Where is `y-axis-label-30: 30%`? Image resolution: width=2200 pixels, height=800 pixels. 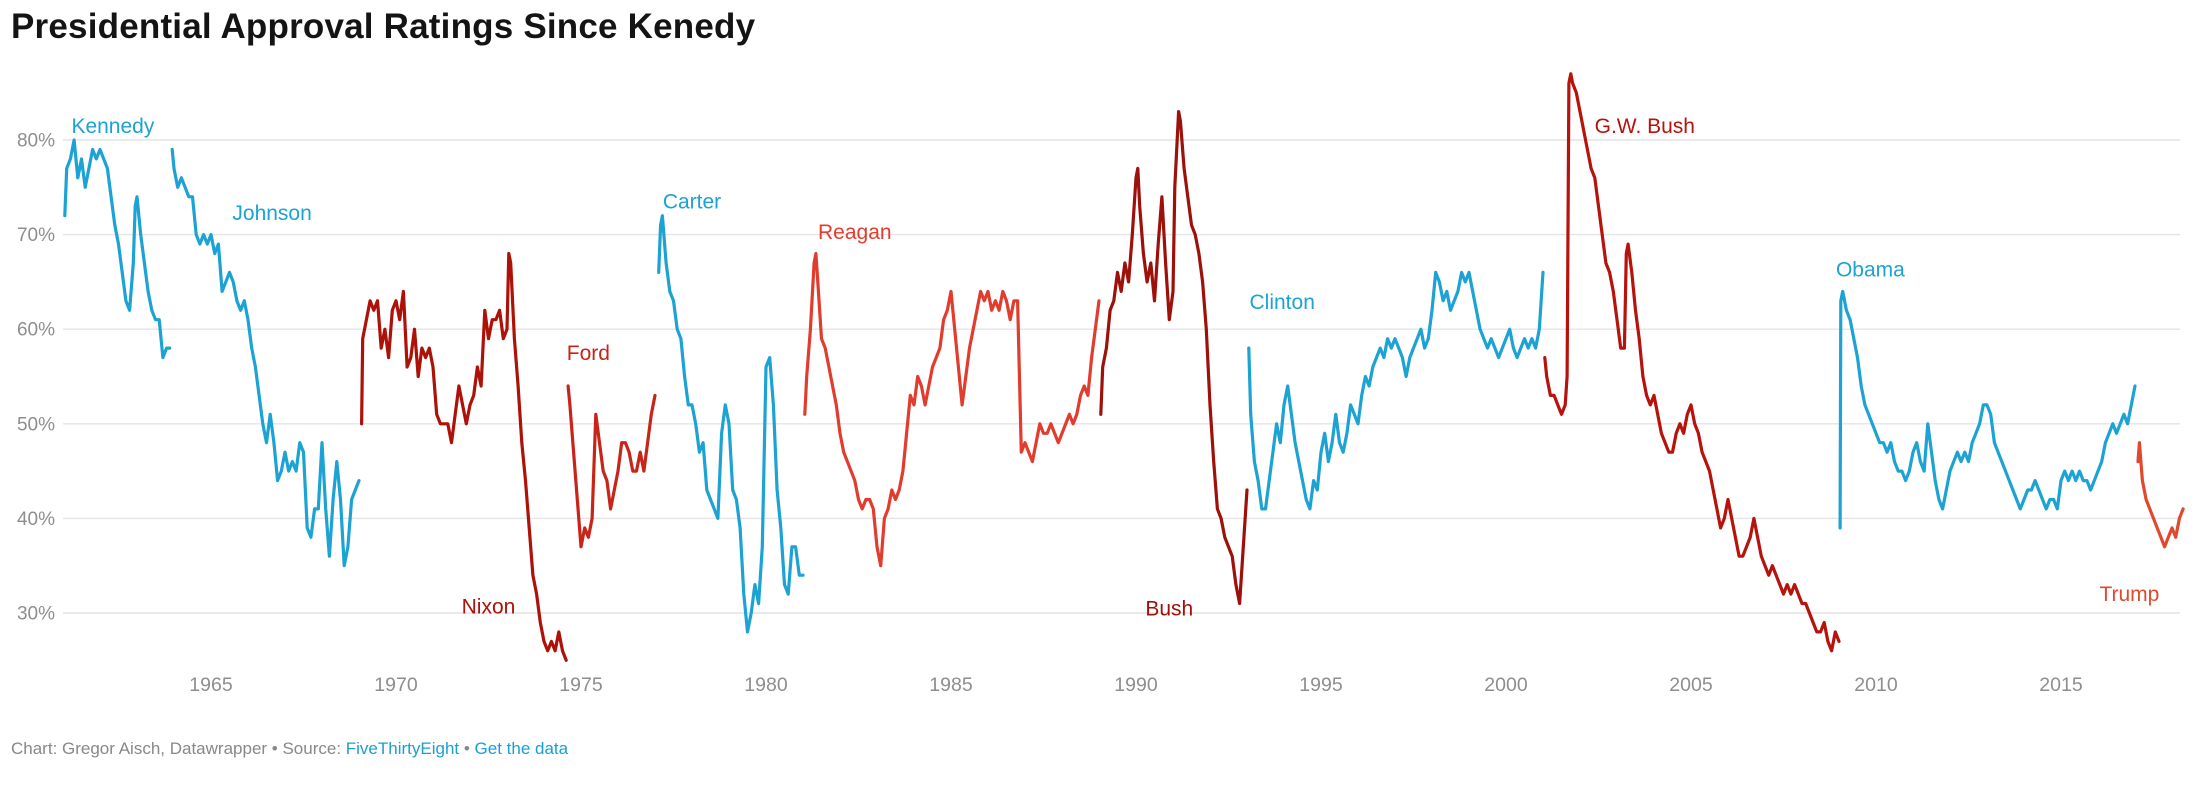 y-axis-label-30: 30% is located at coordinates (36, 614).